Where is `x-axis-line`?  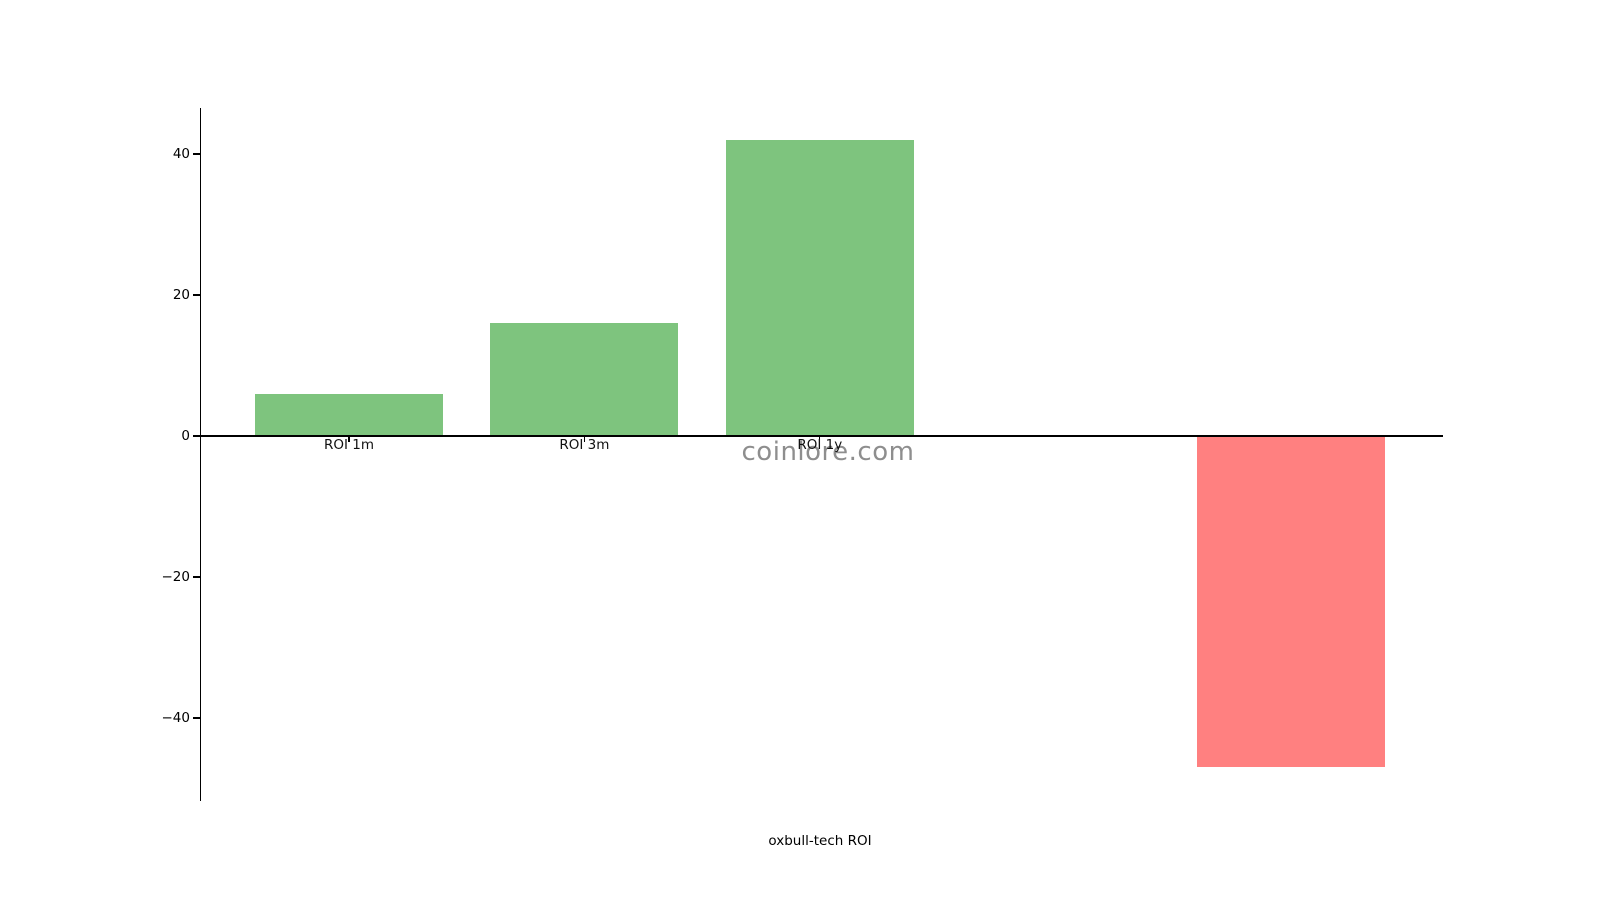 x-axis-line is located at coordinates (821, 436).